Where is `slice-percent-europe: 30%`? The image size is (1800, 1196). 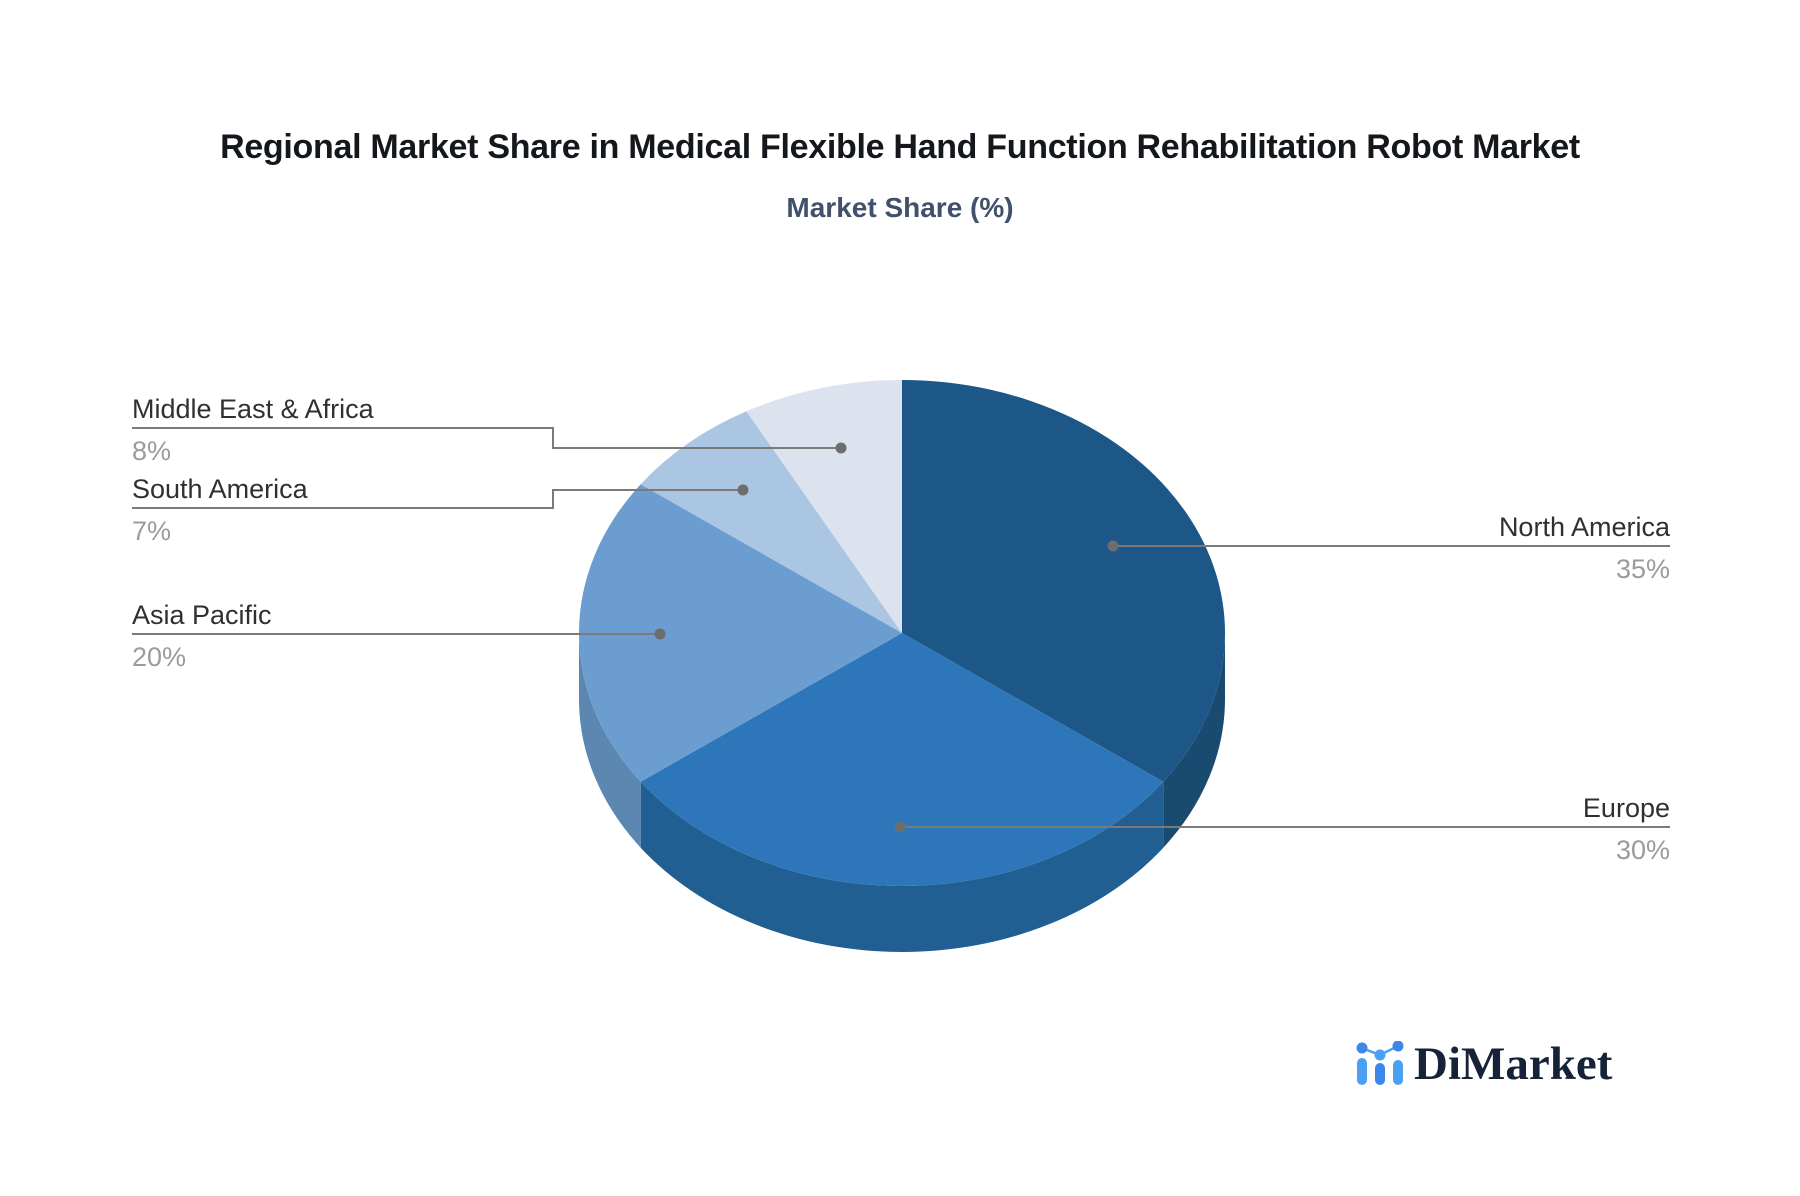
slice-percent-europe: 30% is located at coordinates (1643, 850).